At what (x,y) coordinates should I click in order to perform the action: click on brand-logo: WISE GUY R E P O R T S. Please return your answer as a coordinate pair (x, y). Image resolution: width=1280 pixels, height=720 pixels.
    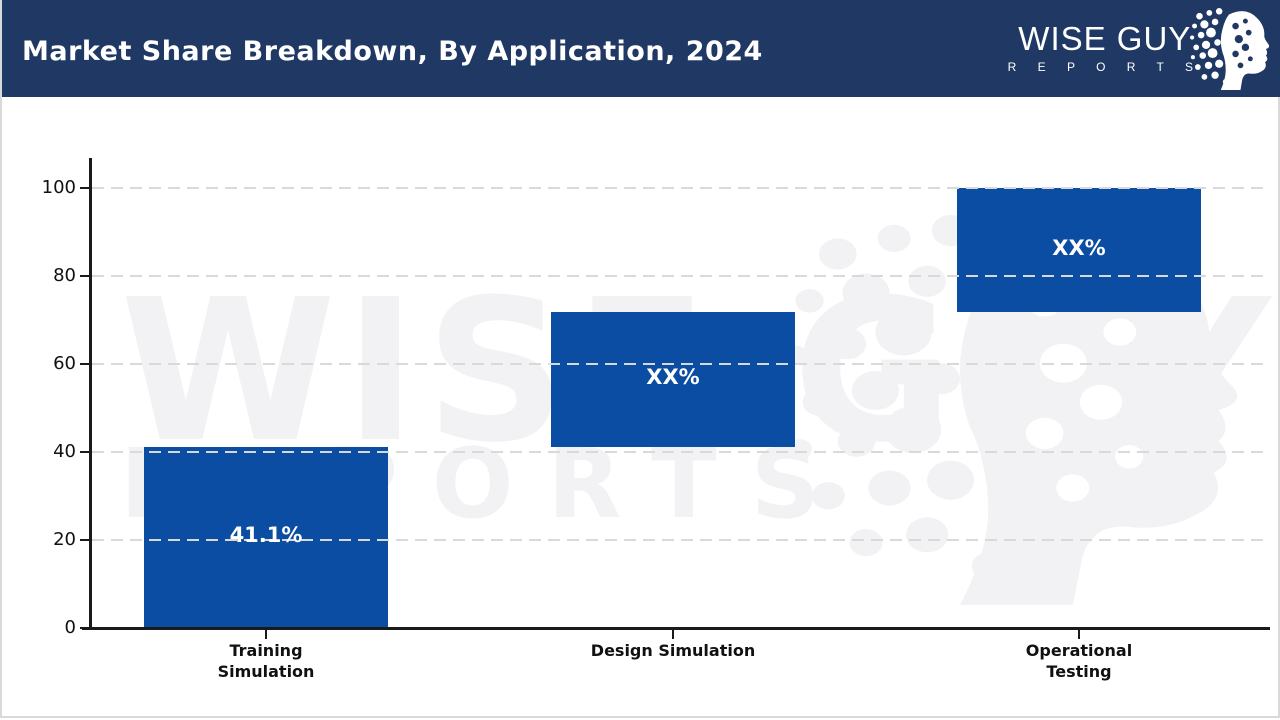
    Looking at the image, I should click on (1139, 49).